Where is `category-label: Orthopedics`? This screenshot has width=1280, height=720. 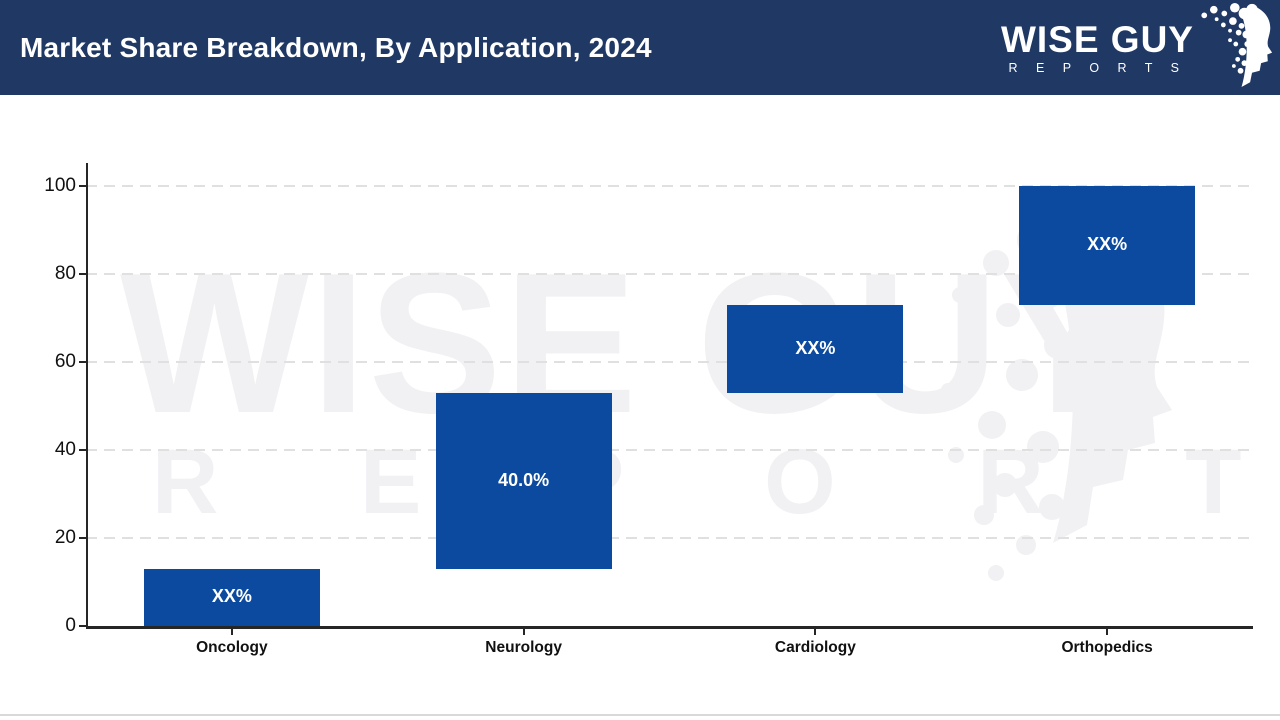 category-label: Orthopedics is located at coordinates (1107, 647).